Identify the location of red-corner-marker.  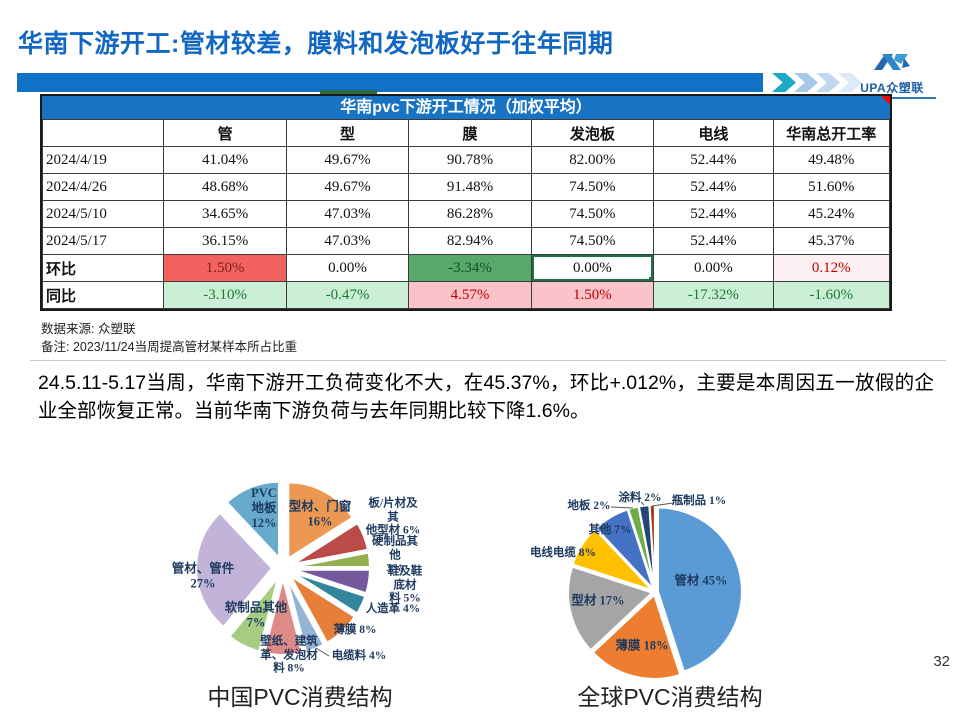
(885, 100).